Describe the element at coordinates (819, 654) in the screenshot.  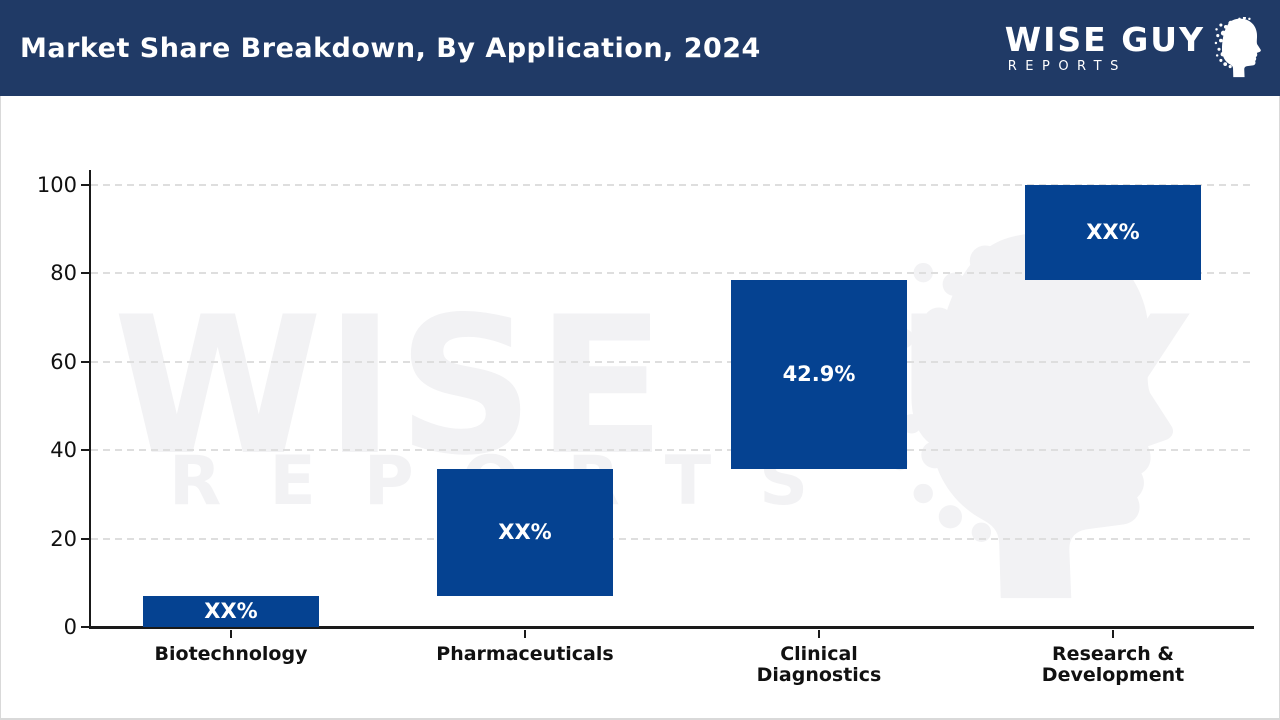
I see `category-line: Clinical` at that location.